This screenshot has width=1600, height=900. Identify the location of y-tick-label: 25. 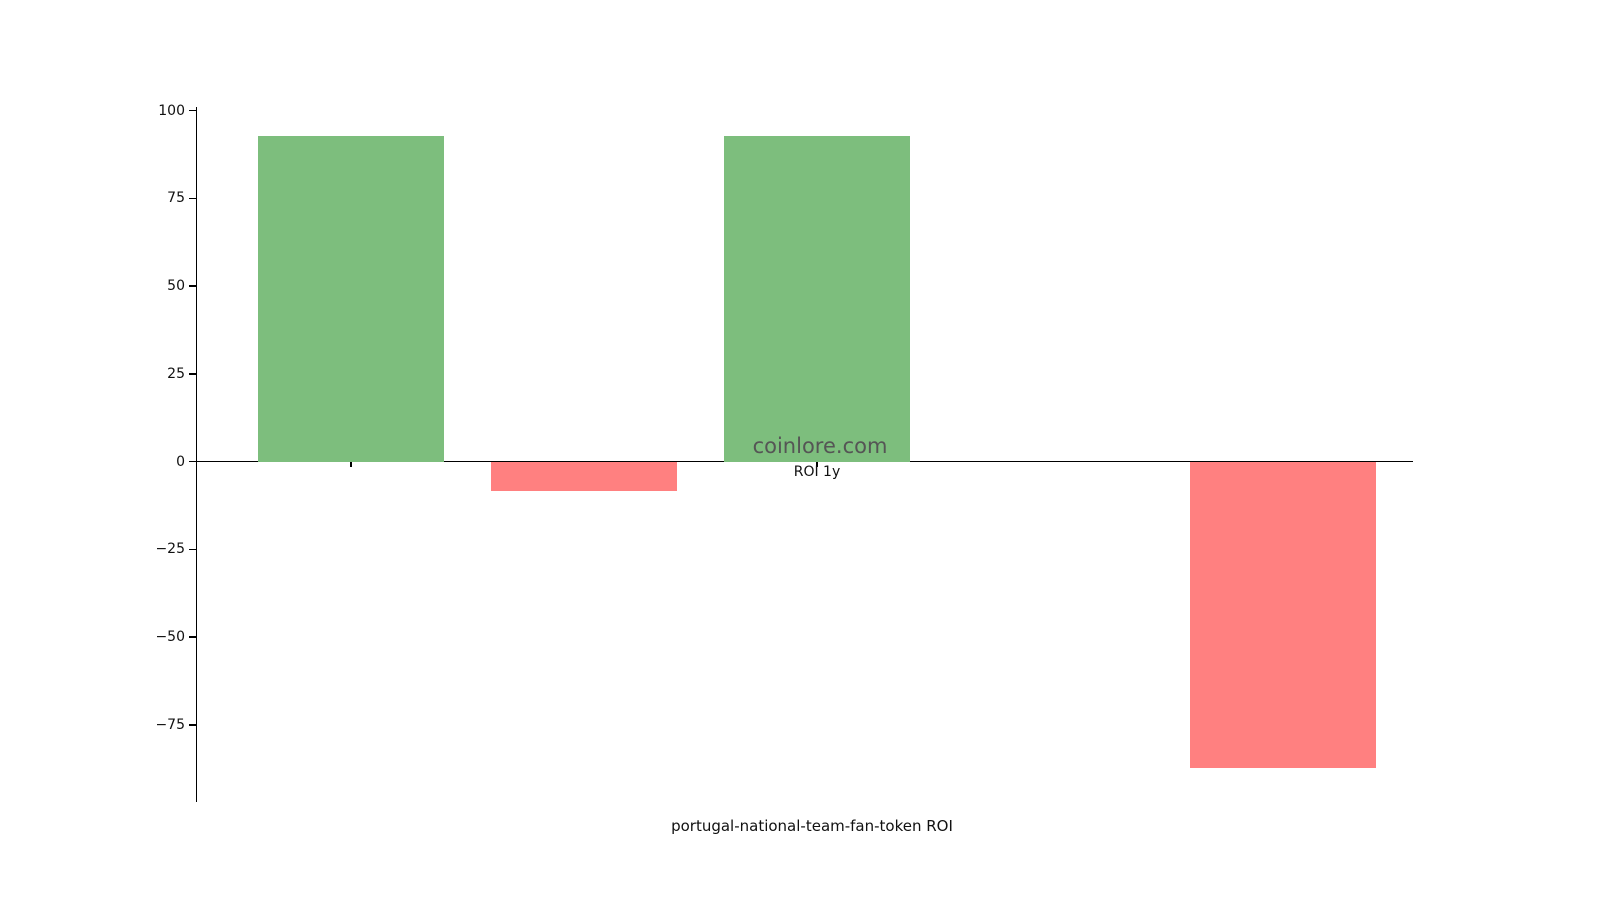
(176, 373).